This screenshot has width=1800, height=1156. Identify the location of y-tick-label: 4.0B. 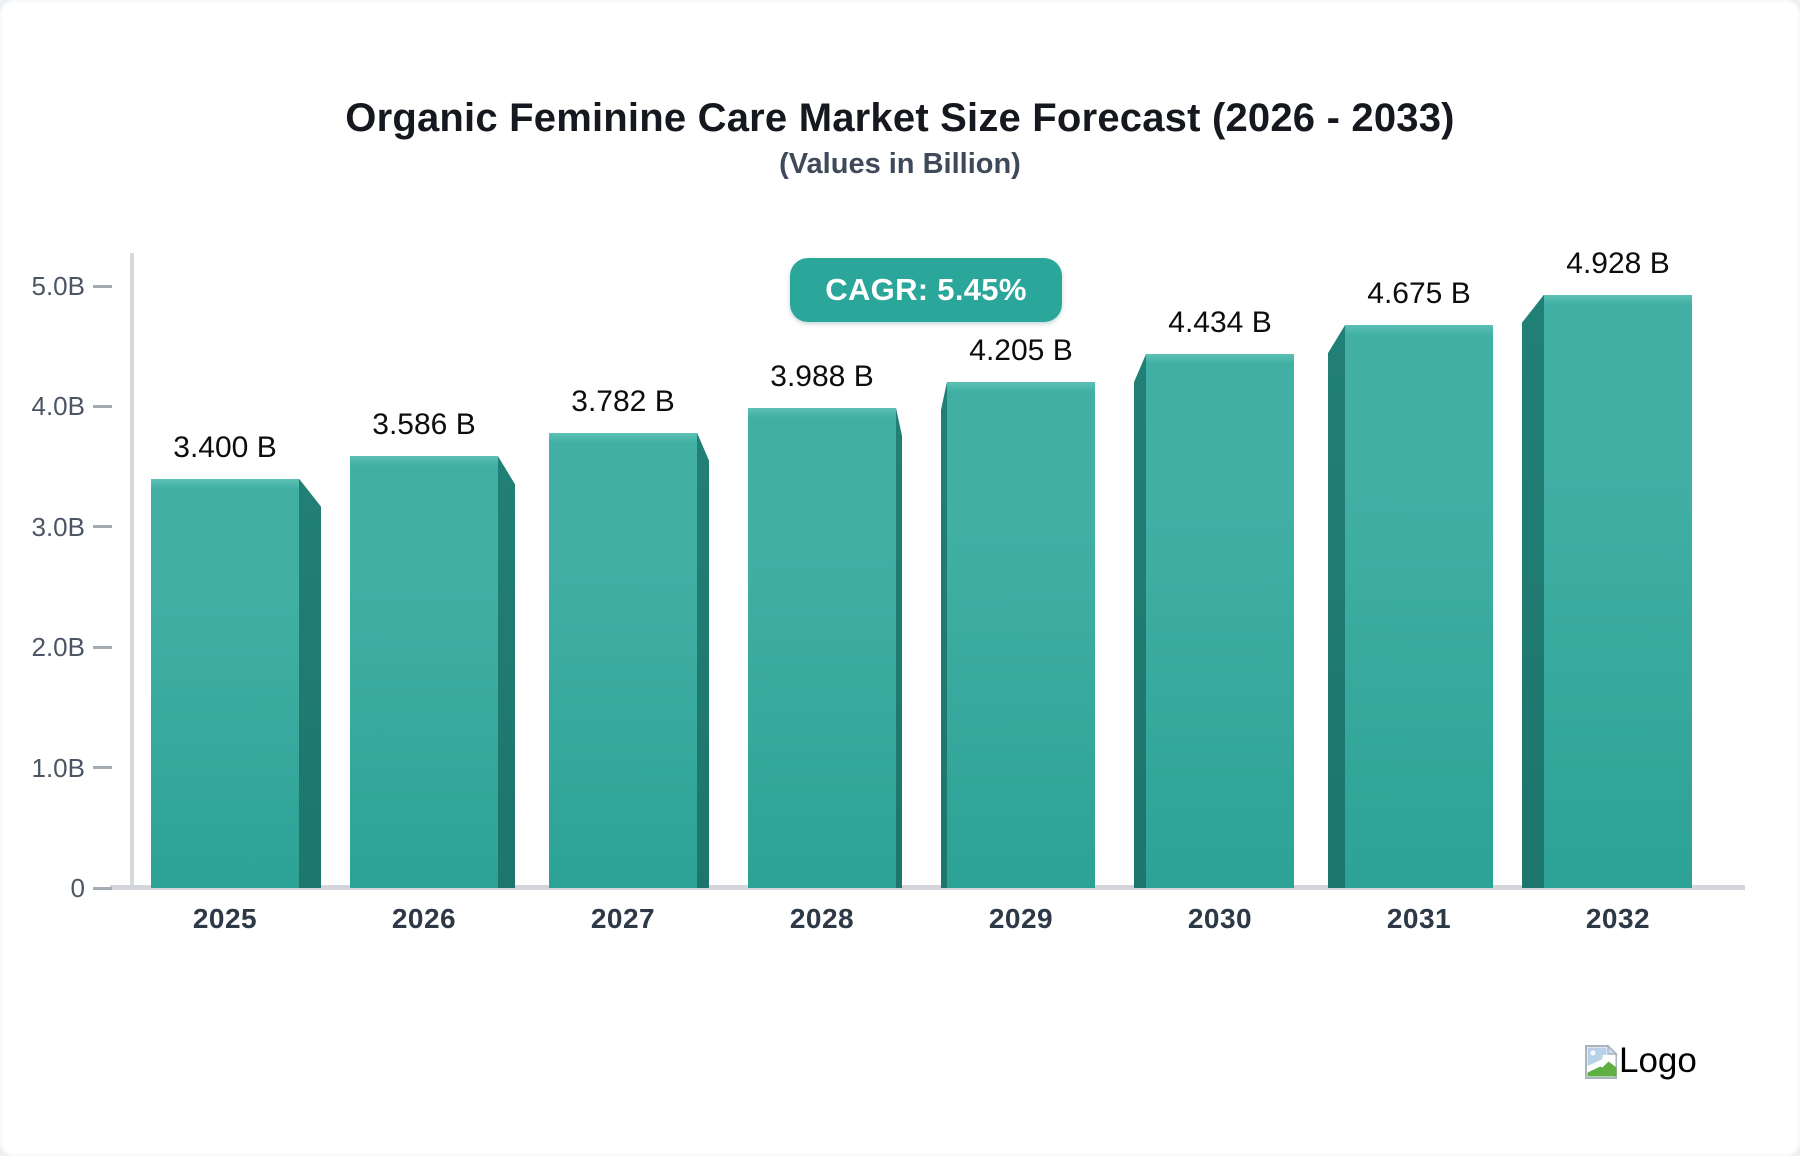
(58, 406).